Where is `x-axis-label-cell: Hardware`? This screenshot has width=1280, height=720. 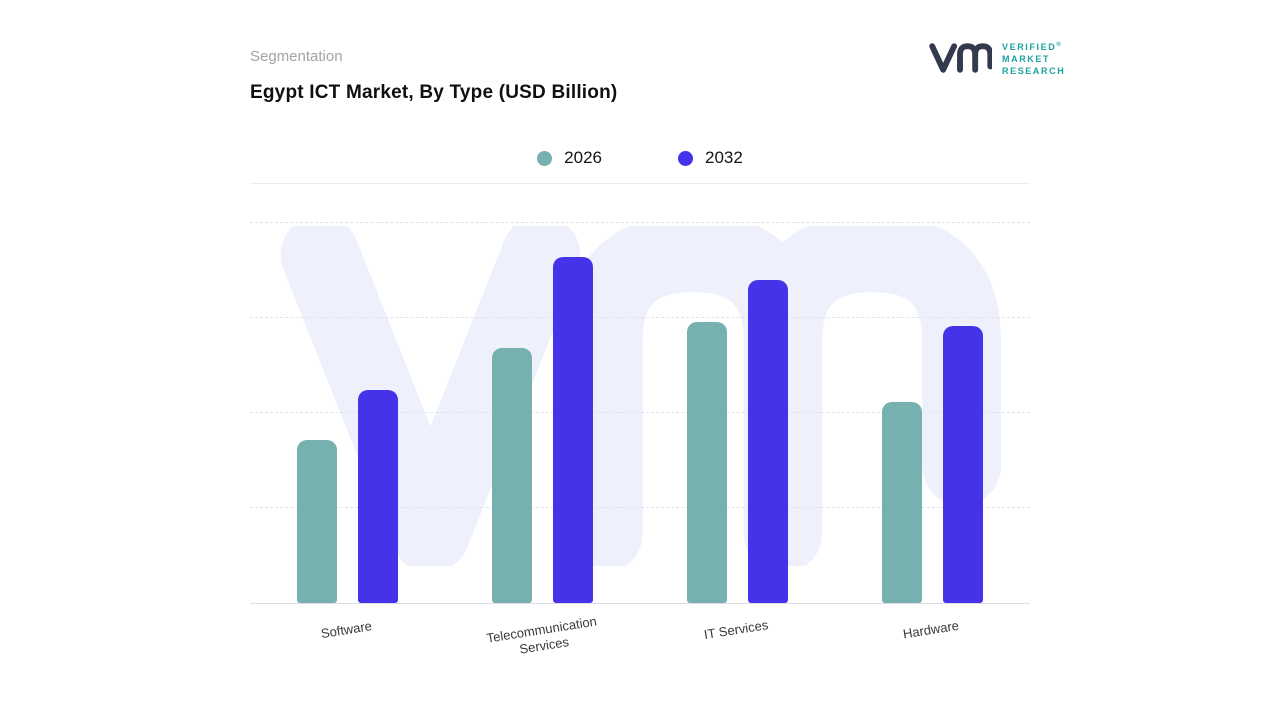 x-axis-label-cell: Hardware is located at coordinates (932, 636).